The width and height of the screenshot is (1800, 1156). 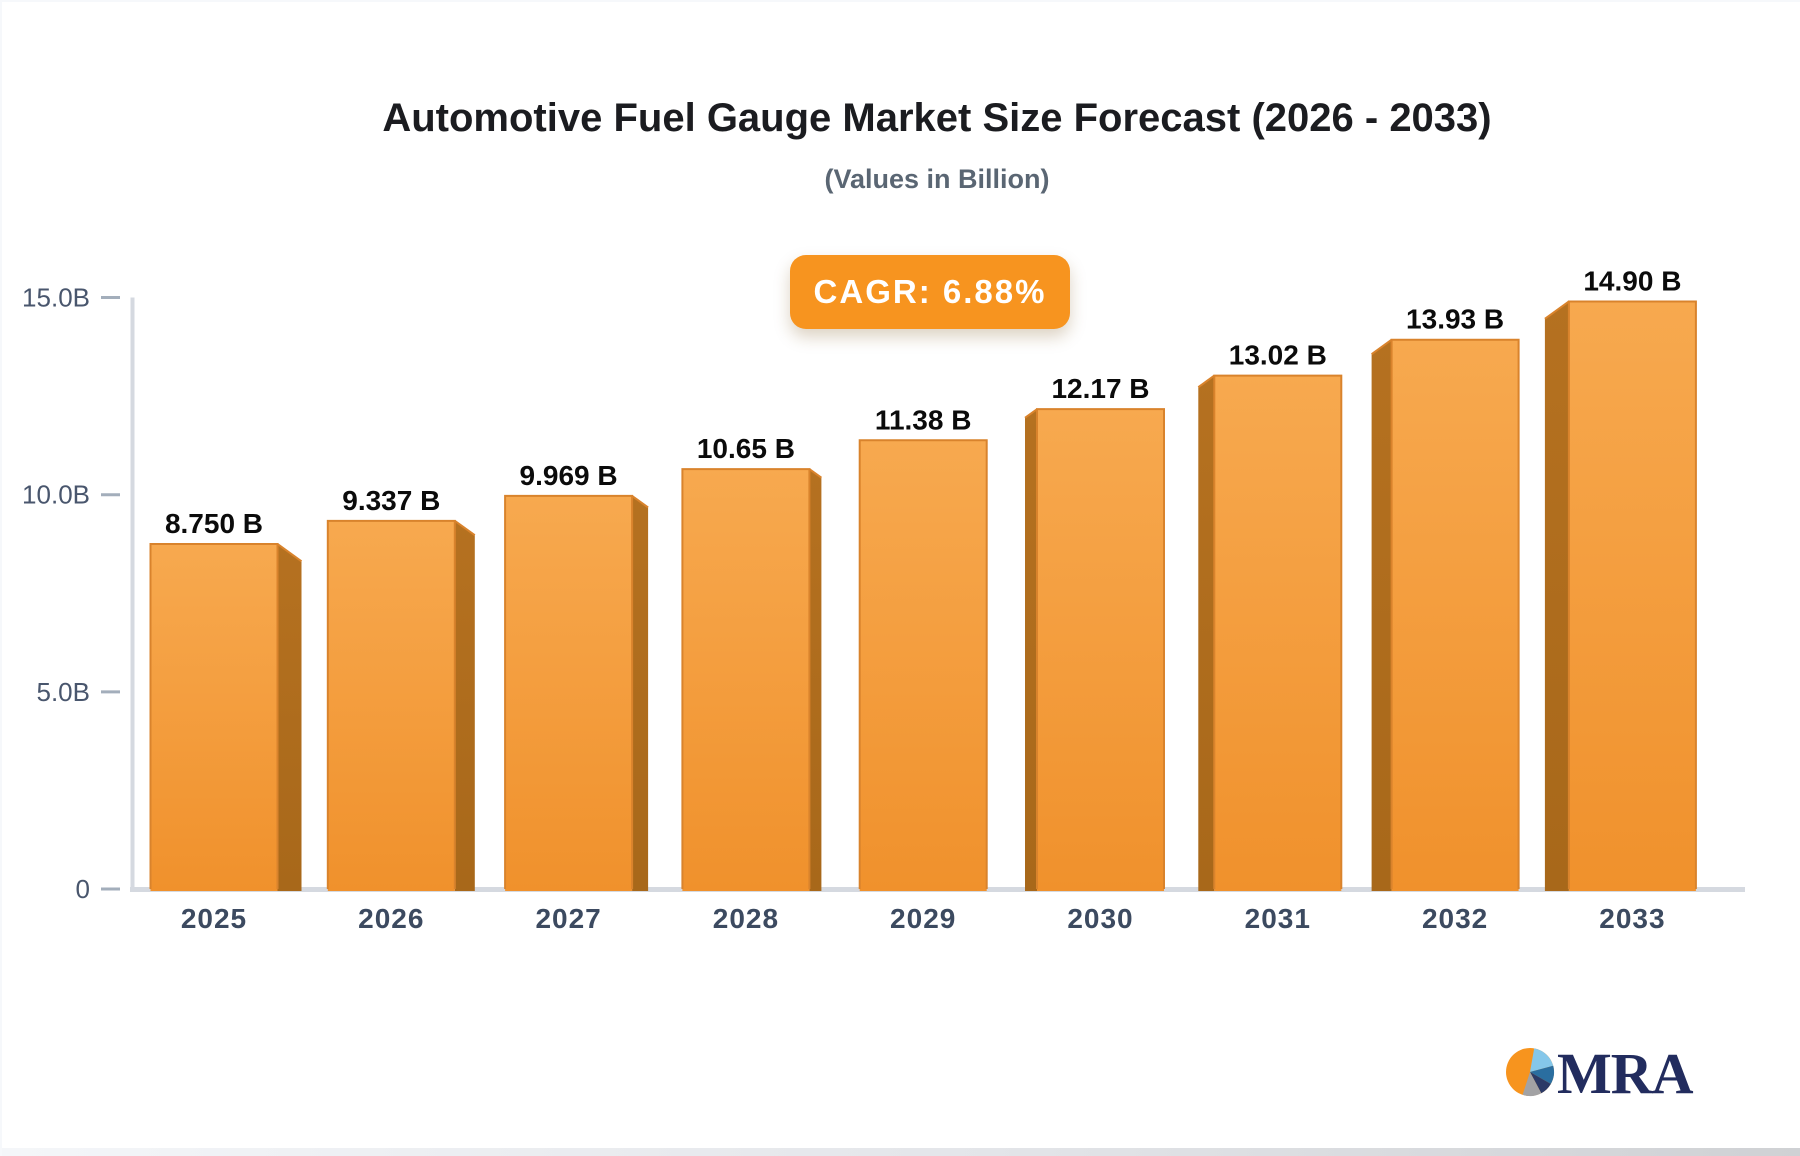 What do you see at coordinates (1455, 319) in the screenshot?
I see `bar-value-label: 13.93 B` at bounding box center [1455, 319].